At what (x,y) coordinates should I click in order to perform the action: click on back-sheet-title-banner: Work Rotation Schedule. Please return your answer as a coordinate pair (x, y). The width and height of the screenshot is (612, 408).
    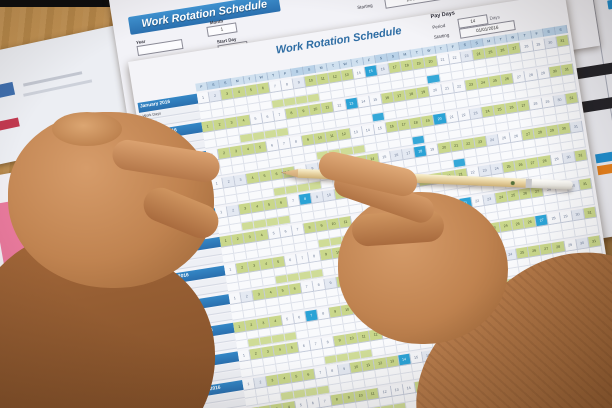
    Looking at the image, I should click on (204, 17).